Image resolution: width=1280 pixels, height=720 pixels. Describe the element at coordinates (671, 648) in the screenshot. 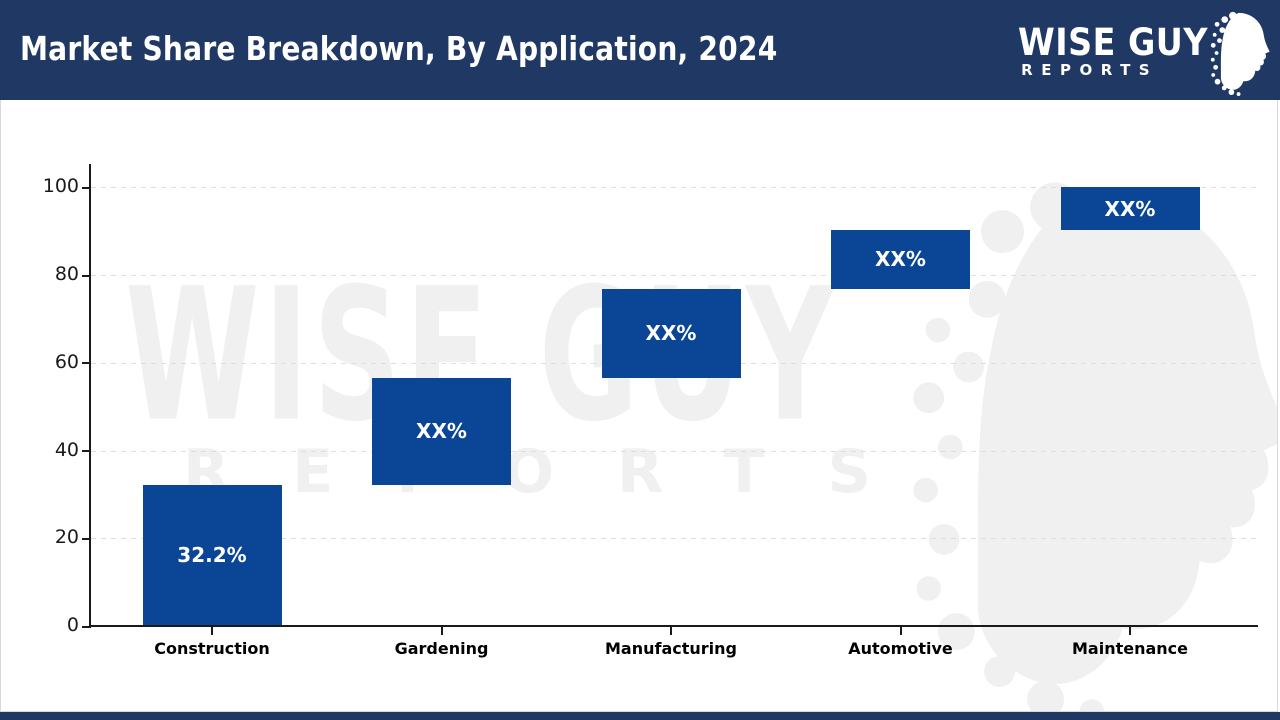

I see `x-tick-label-manufacturing: Manufacturing` at that location.